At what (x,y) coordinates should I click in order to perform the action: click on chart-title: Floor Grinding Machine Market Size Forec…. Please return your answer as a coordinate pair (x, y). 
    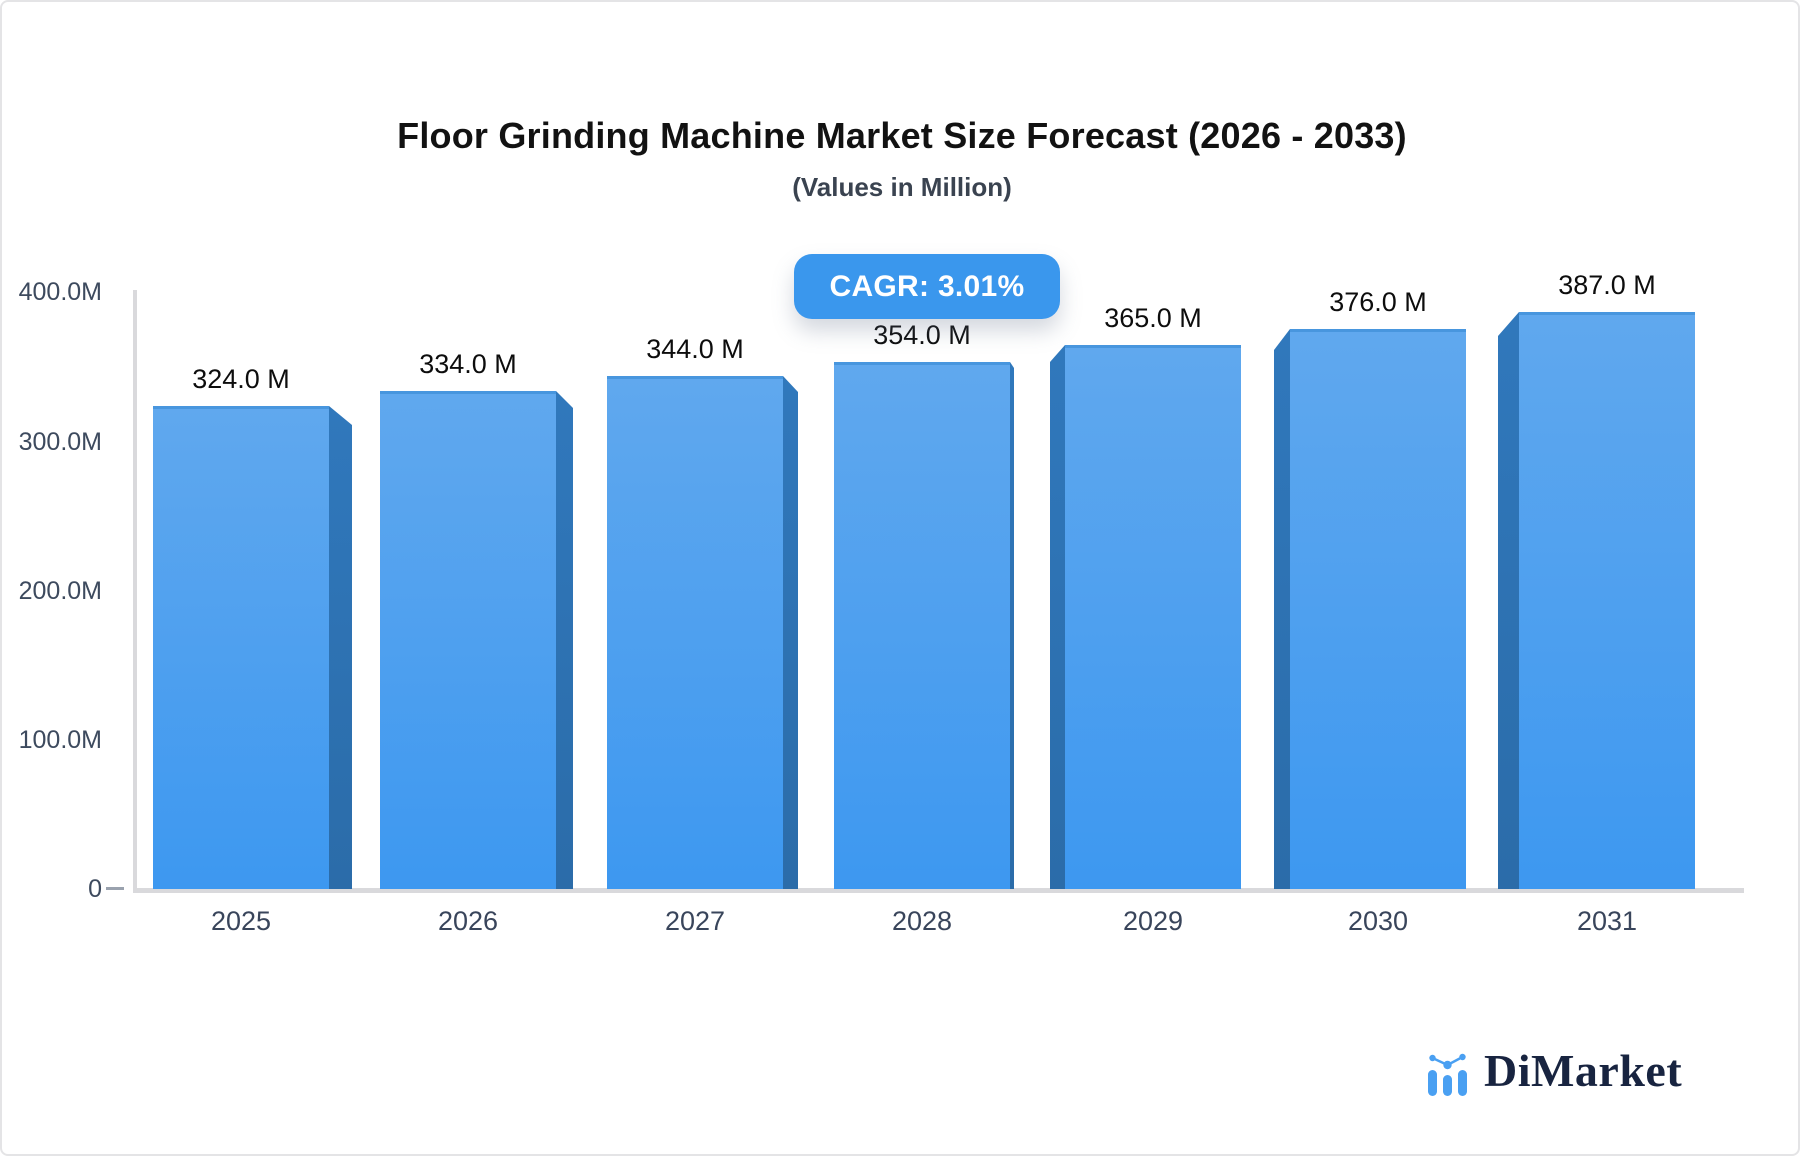
    Looking at the image, I should click on (902, 135).